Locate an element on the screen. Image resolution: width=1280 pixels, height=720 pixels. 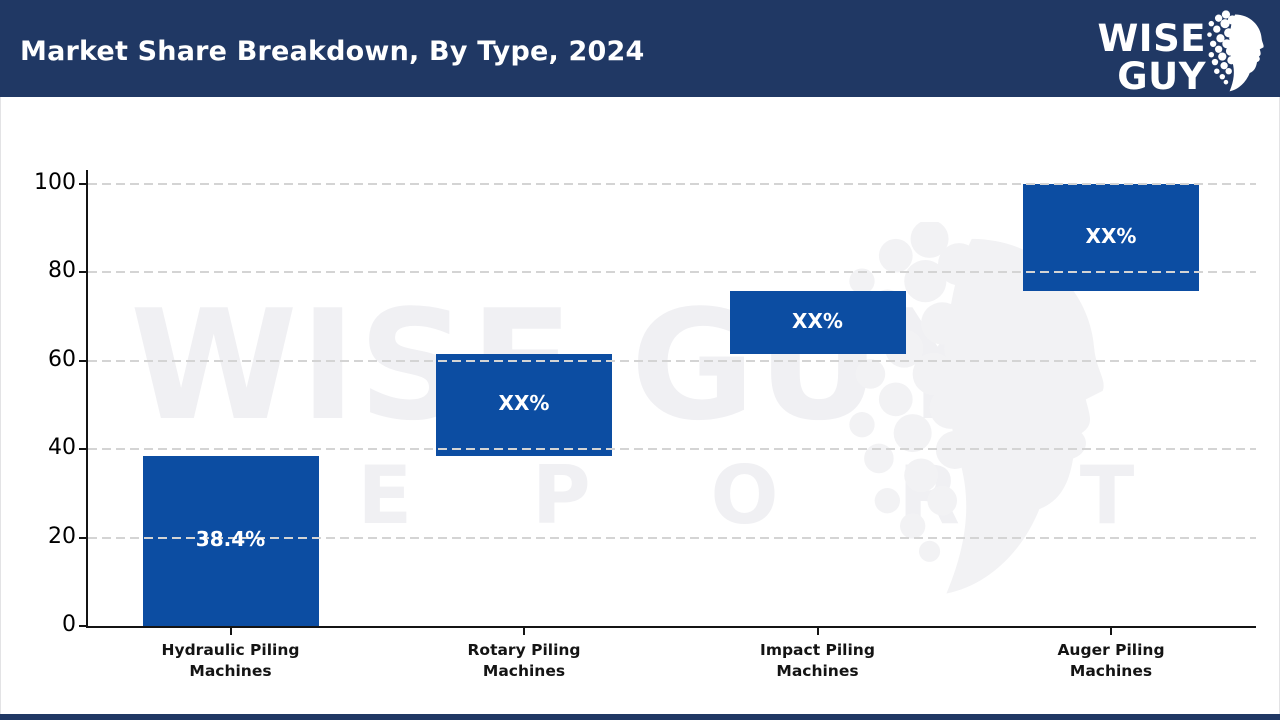
x-category-label-line1: Hydraulic Piling is located at coordinates (230, 650).